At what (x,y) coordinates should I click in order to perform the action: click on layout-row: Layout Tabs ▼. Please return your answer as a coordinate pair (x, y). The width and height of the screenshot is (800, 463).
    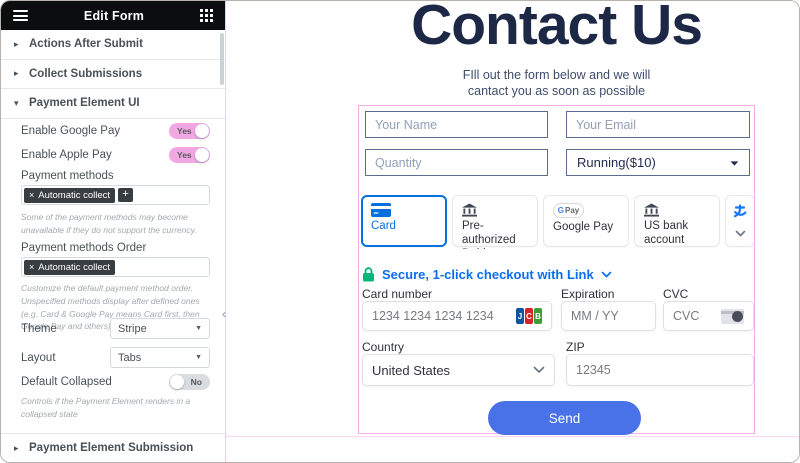
    Looking at the image, I should click on (115, 357).